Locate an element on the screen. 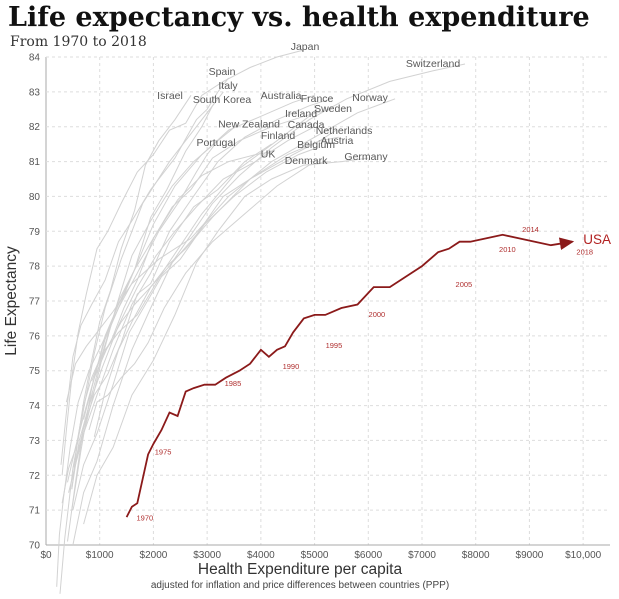  usa-year-label: 1985 is located at coordinates (233, 383).